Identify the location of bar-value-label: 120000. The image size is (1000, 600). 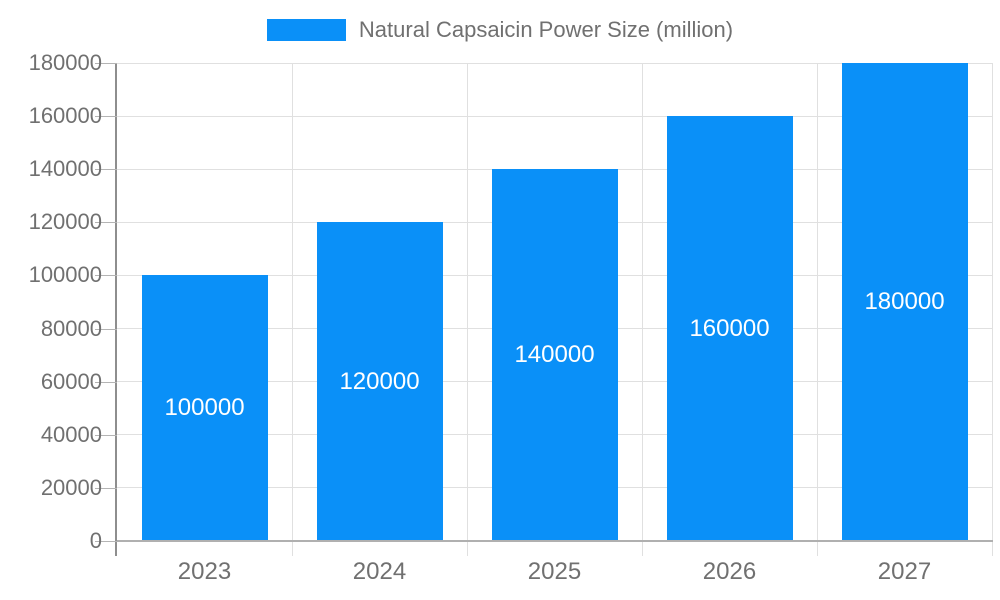
(379, 381).